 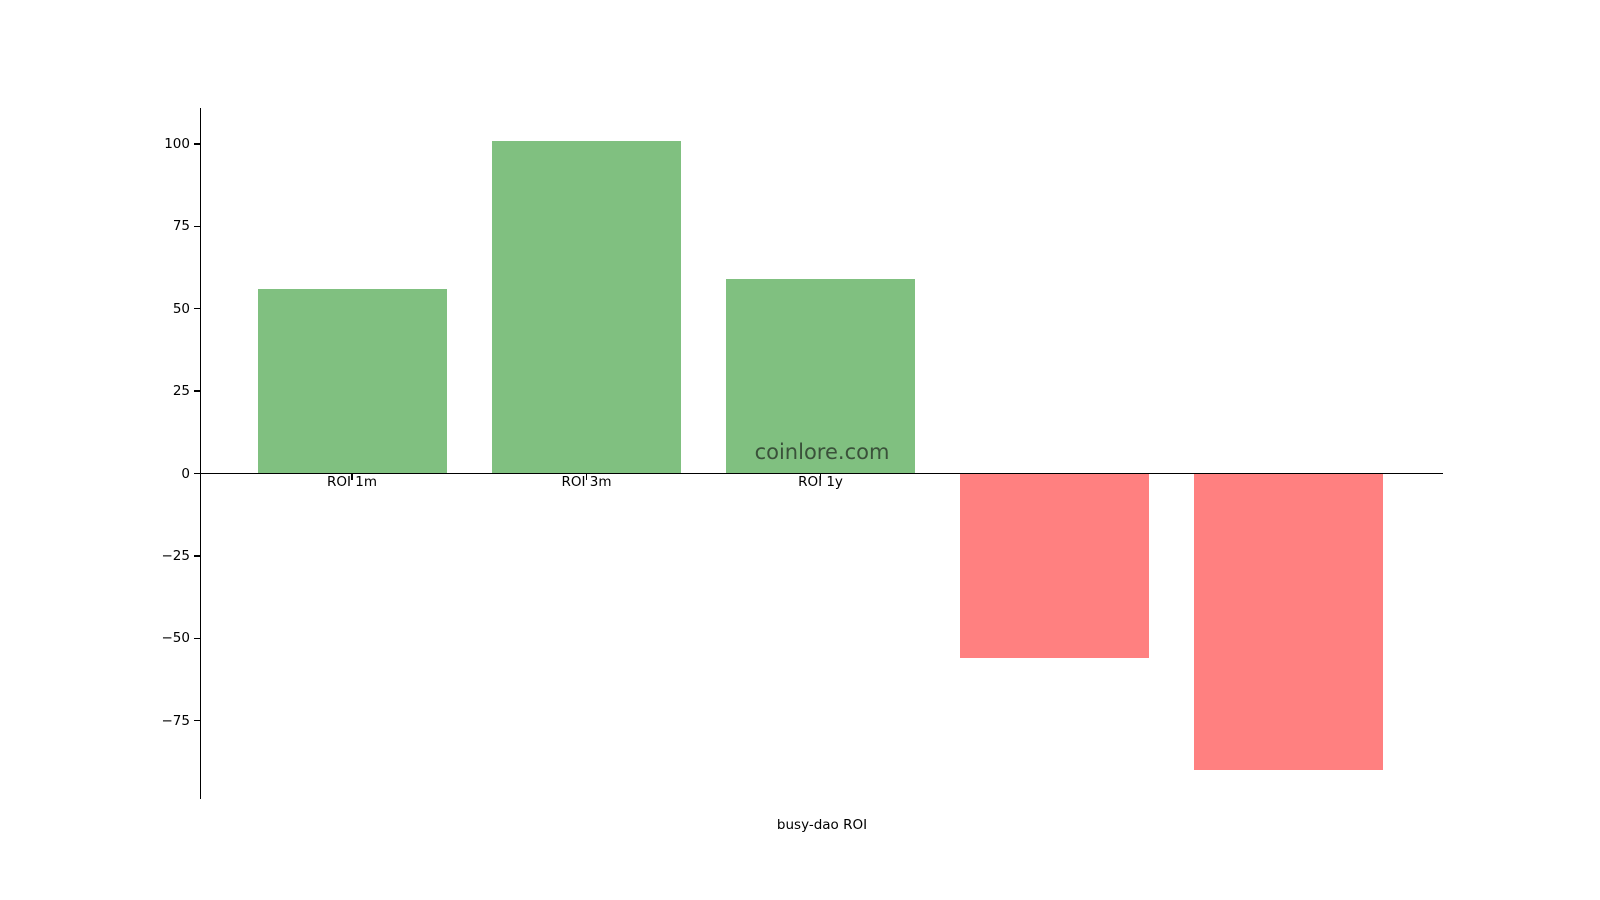 I want to click on x-tick-label: ROI 1m, so click(x=352, y=482).